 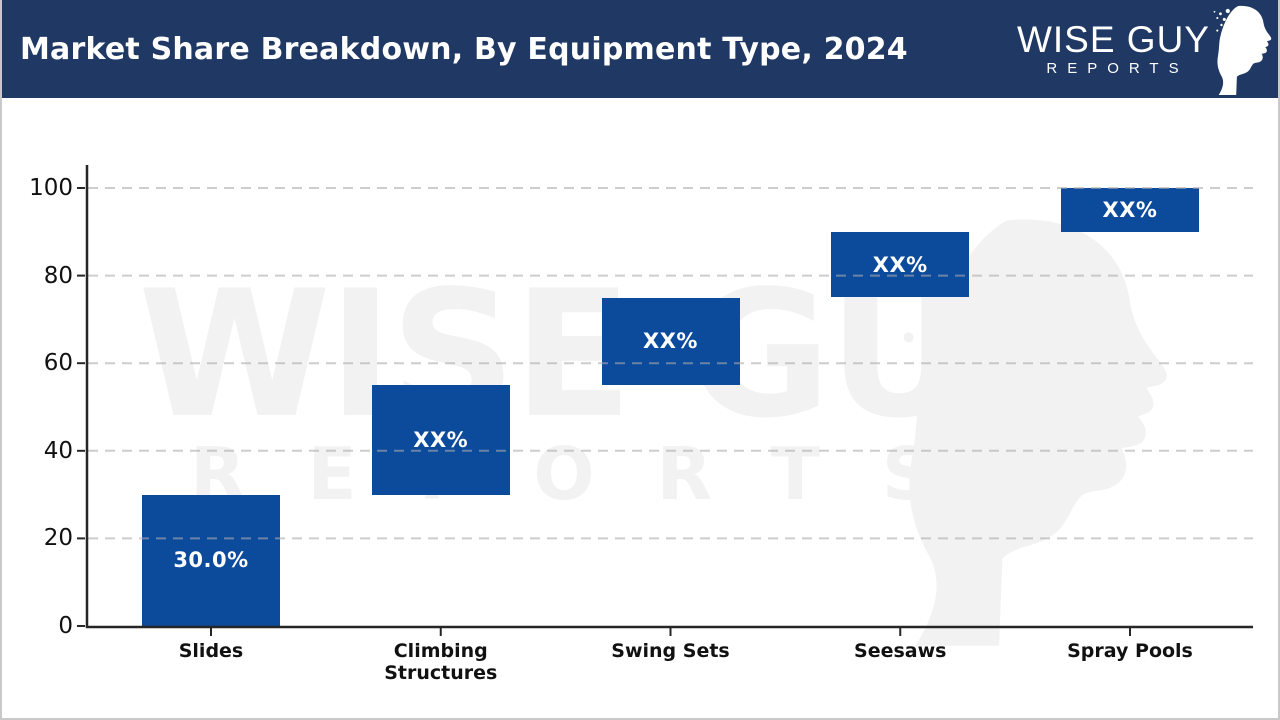 I want to click on bar-climbing-structures: XX%, so click(x=440, y=440).